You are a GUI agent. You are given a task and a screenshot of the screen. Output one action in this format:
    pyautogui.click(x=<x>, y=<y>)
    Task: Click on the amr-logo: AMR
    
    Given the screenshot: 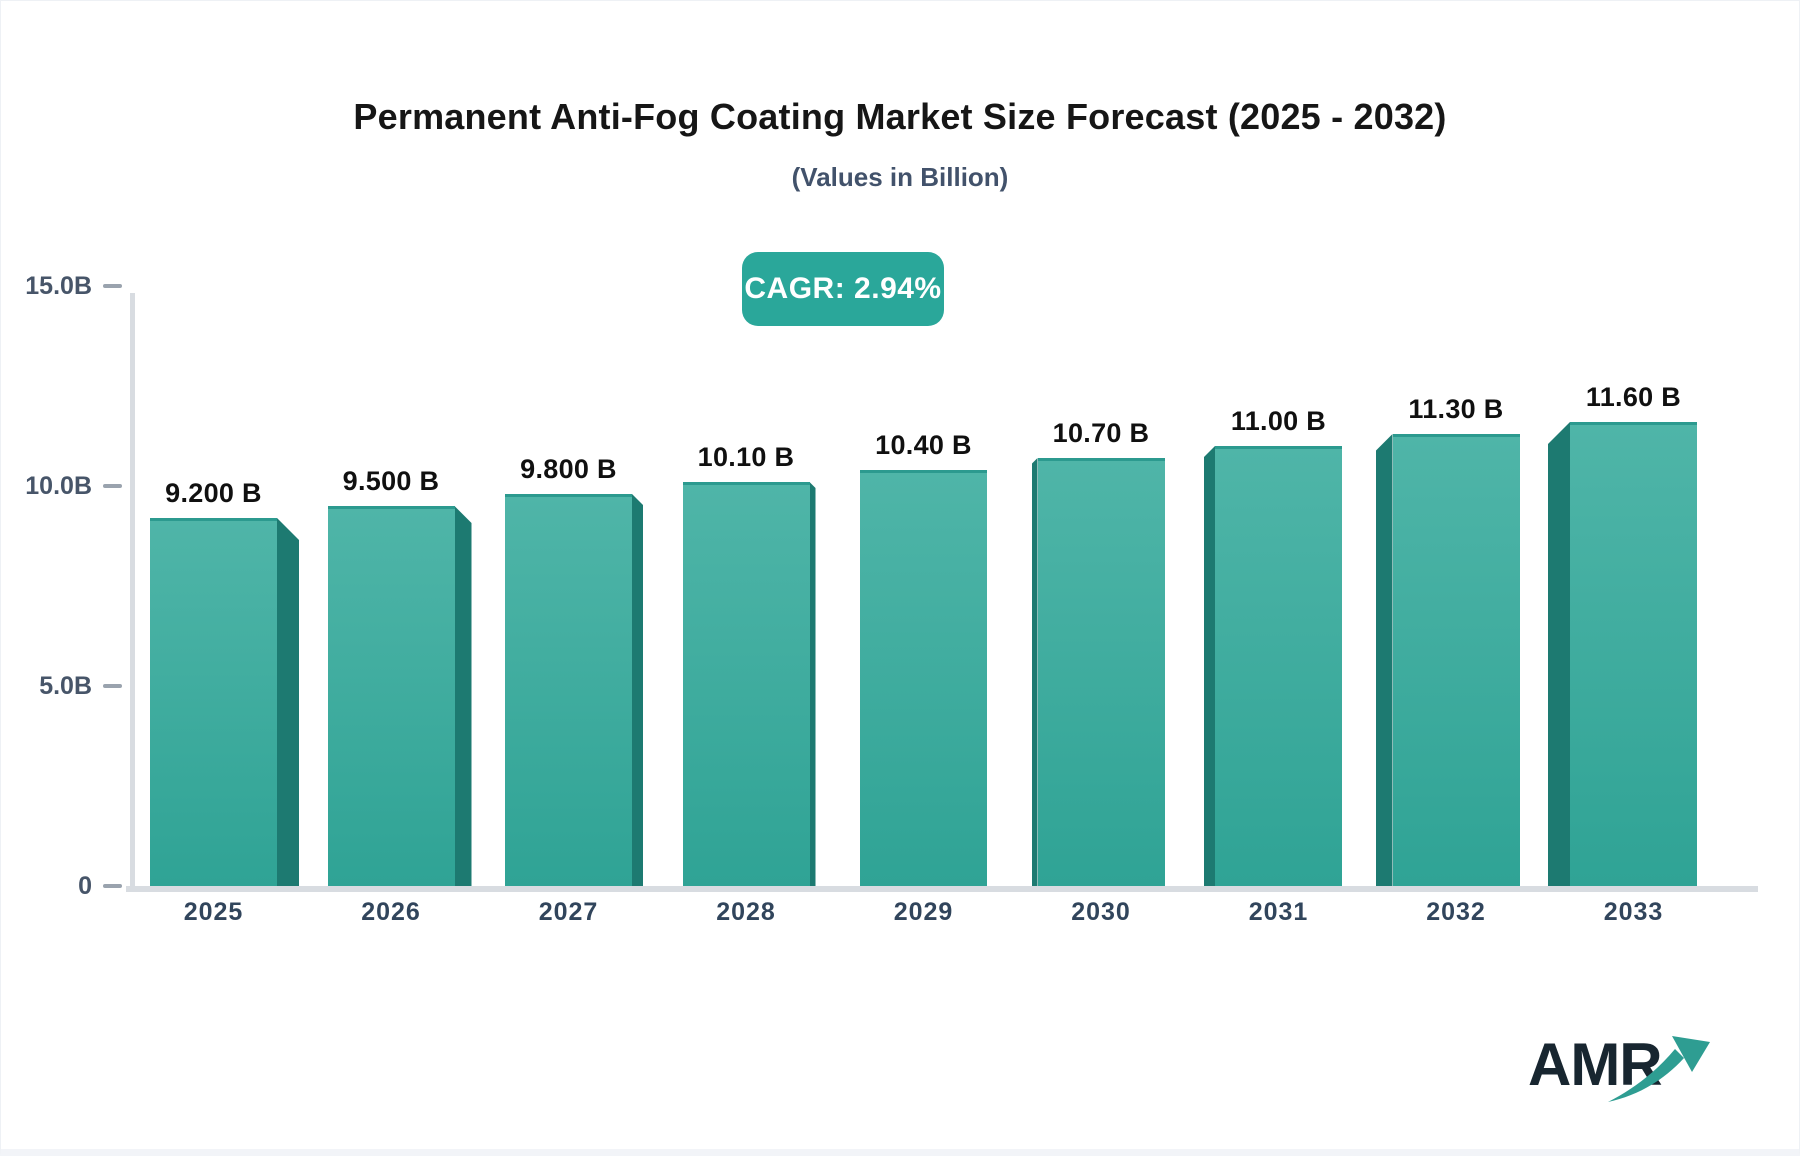 What is the action you would take?
    pyautogui.click(x=1628, y=1075)
    